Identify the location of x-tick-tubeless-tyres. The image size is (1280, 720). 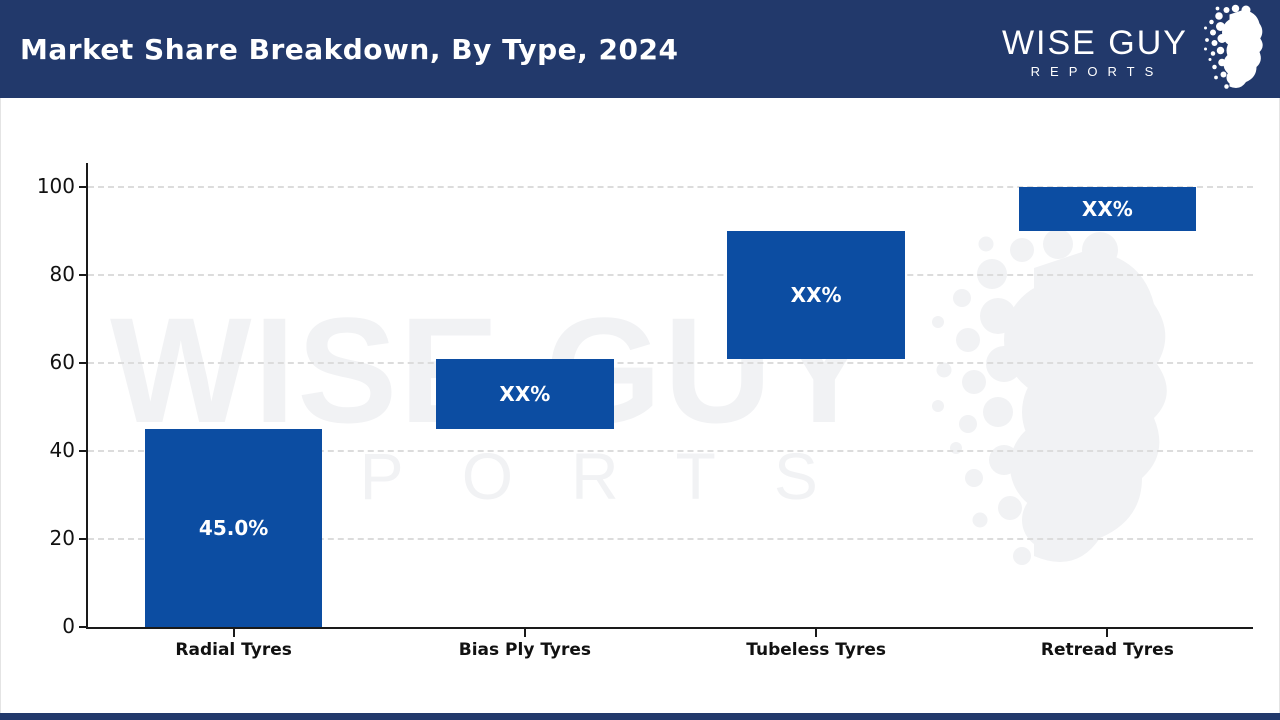
(816, 633).